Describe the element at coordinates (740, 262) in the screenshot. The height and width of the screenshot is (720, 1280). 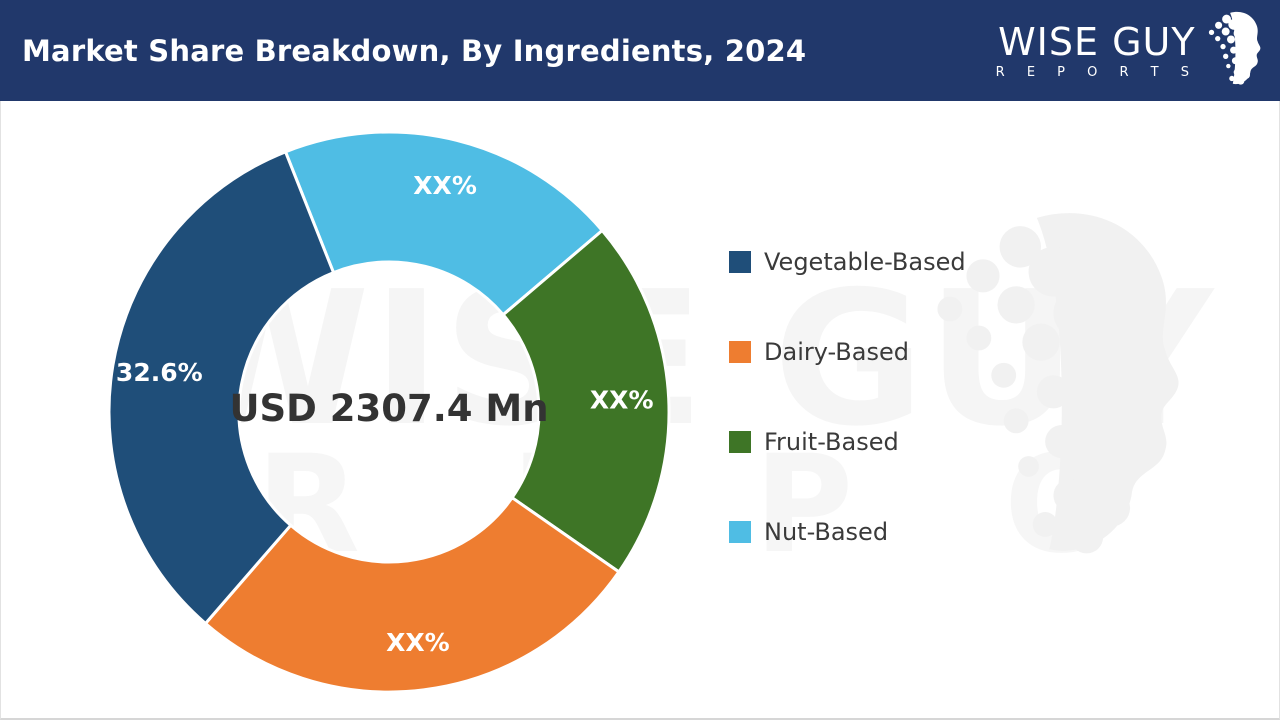
I see `legend-swatch-vegetable-based` at that location.